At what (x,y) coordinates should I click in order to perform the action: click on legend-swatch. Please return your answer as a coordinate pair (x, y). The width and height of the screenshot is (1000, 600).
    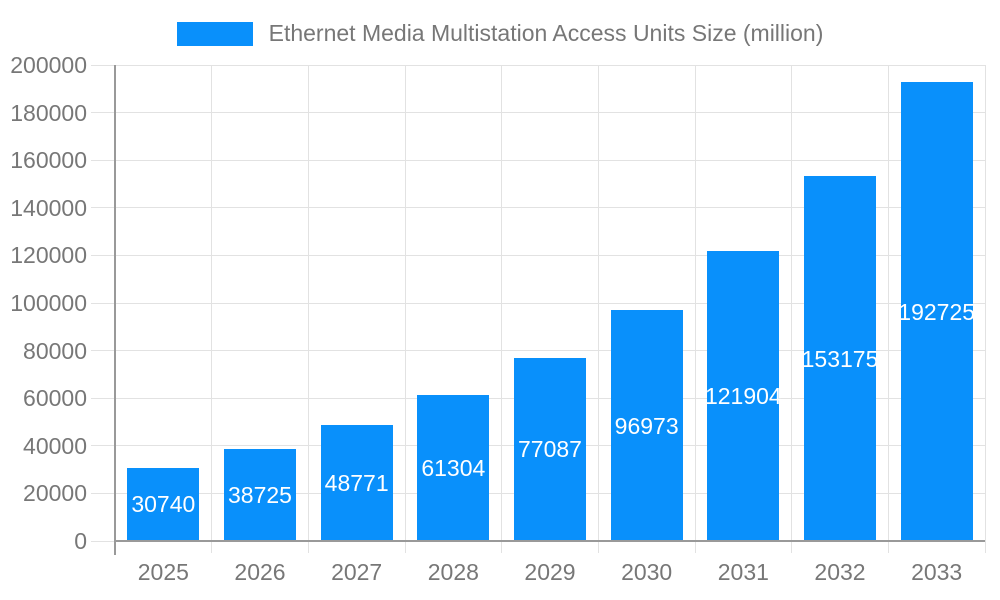
    Looking at the image, I should click on (214, 33).